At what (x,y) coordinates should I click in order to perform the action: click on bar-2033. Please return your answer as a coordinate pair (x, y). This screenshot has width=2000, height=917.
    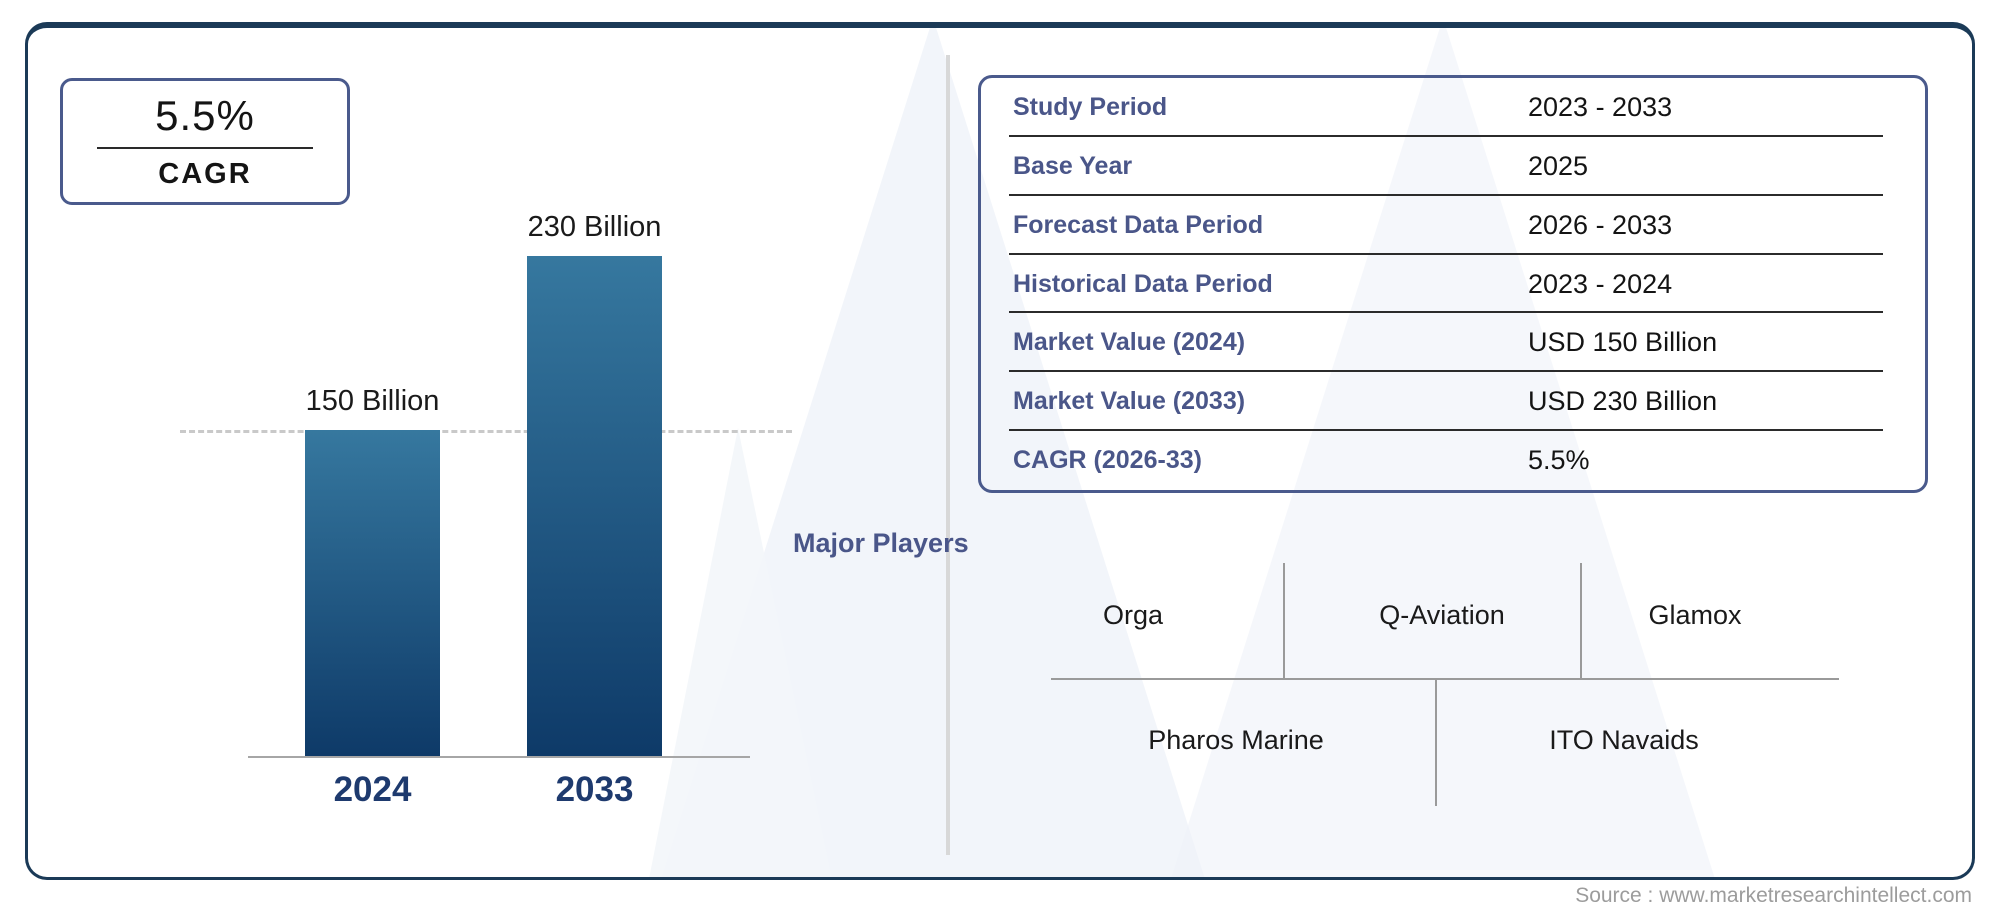
    Looking at the image, I should click on (594, 506).